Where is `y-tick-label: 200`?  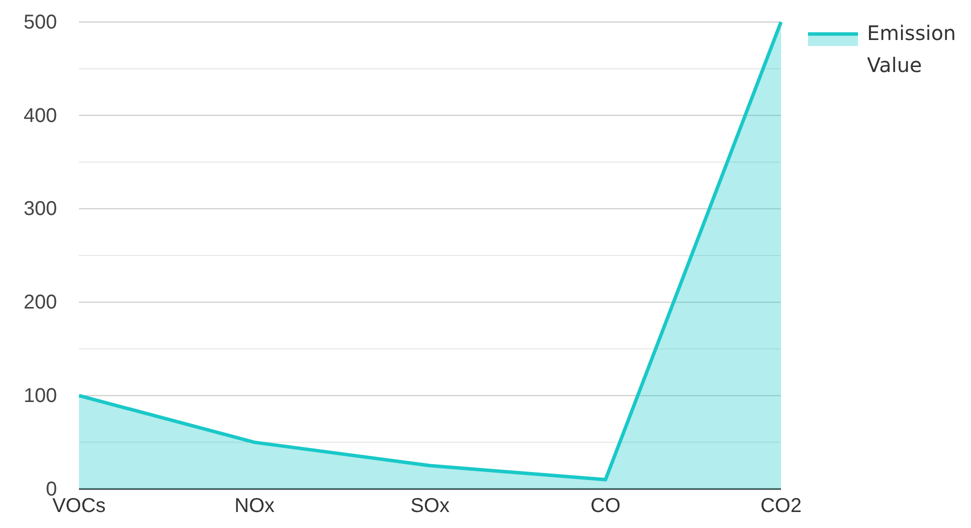
y-tick-label: 200 is located at coordinates (40, 303).